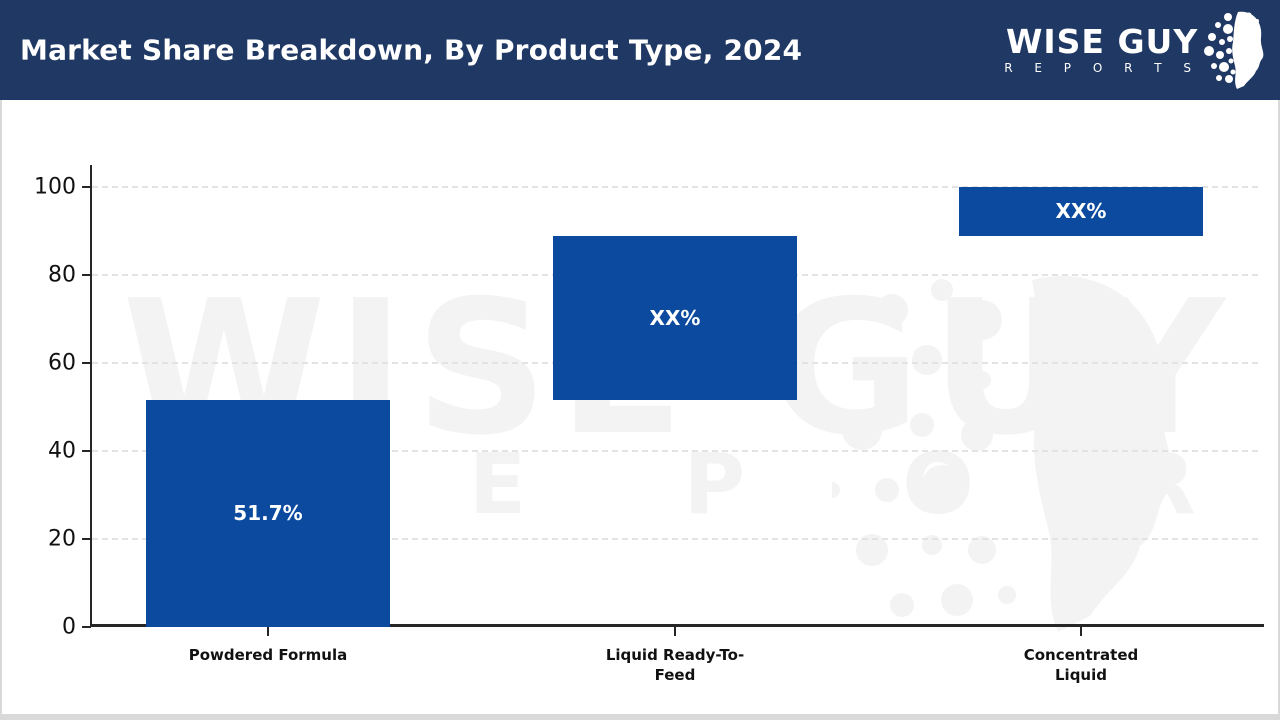 The width and height of the screenshot is (1280, 720). I want to click on category-label-powdered-formula: Powdered Formula, so click(268, 655).